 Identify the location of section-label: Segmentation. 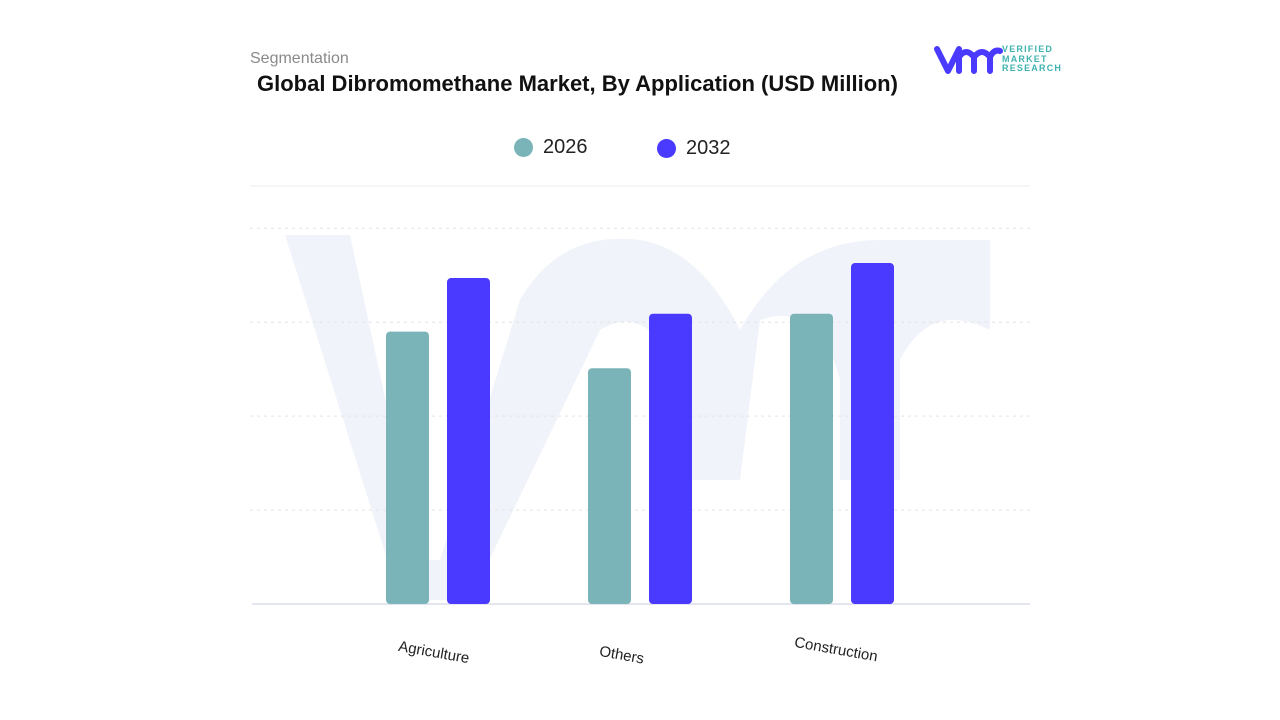
(299, 58).